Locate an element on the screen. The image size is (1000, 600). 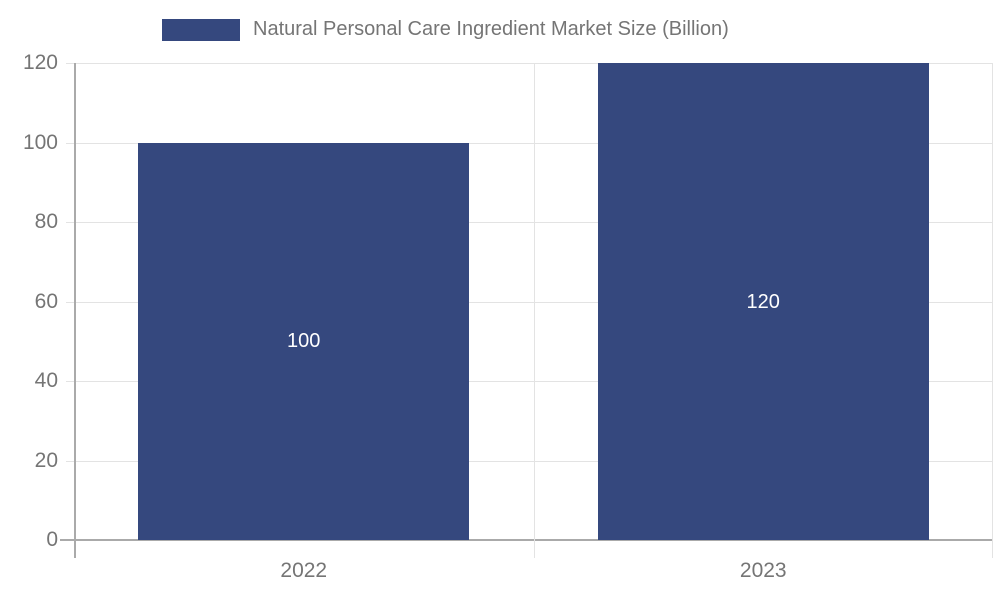
y-axis-tick-label: 100 is located at coordinates (40, 142).